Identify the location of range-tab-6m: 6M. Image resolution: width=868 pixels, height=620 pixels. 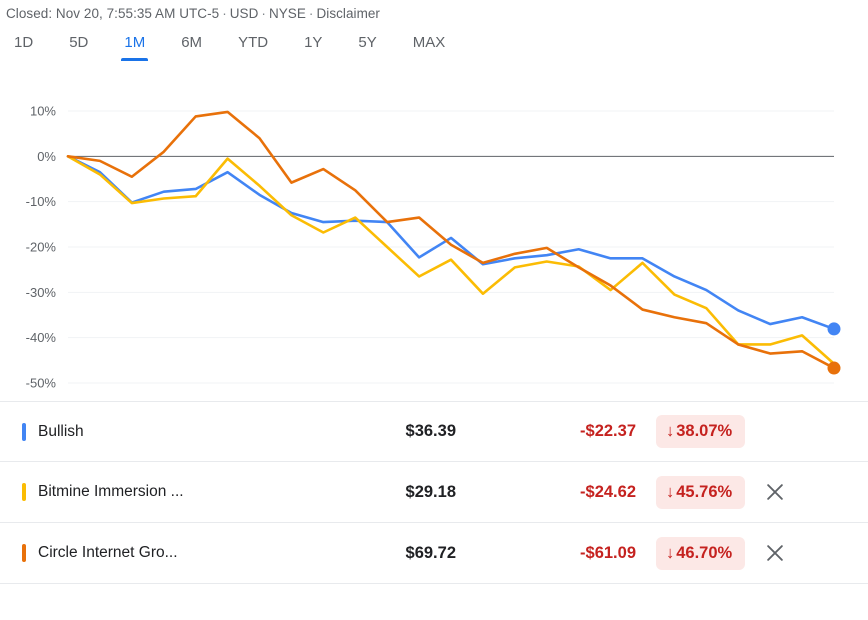
(192, 42).